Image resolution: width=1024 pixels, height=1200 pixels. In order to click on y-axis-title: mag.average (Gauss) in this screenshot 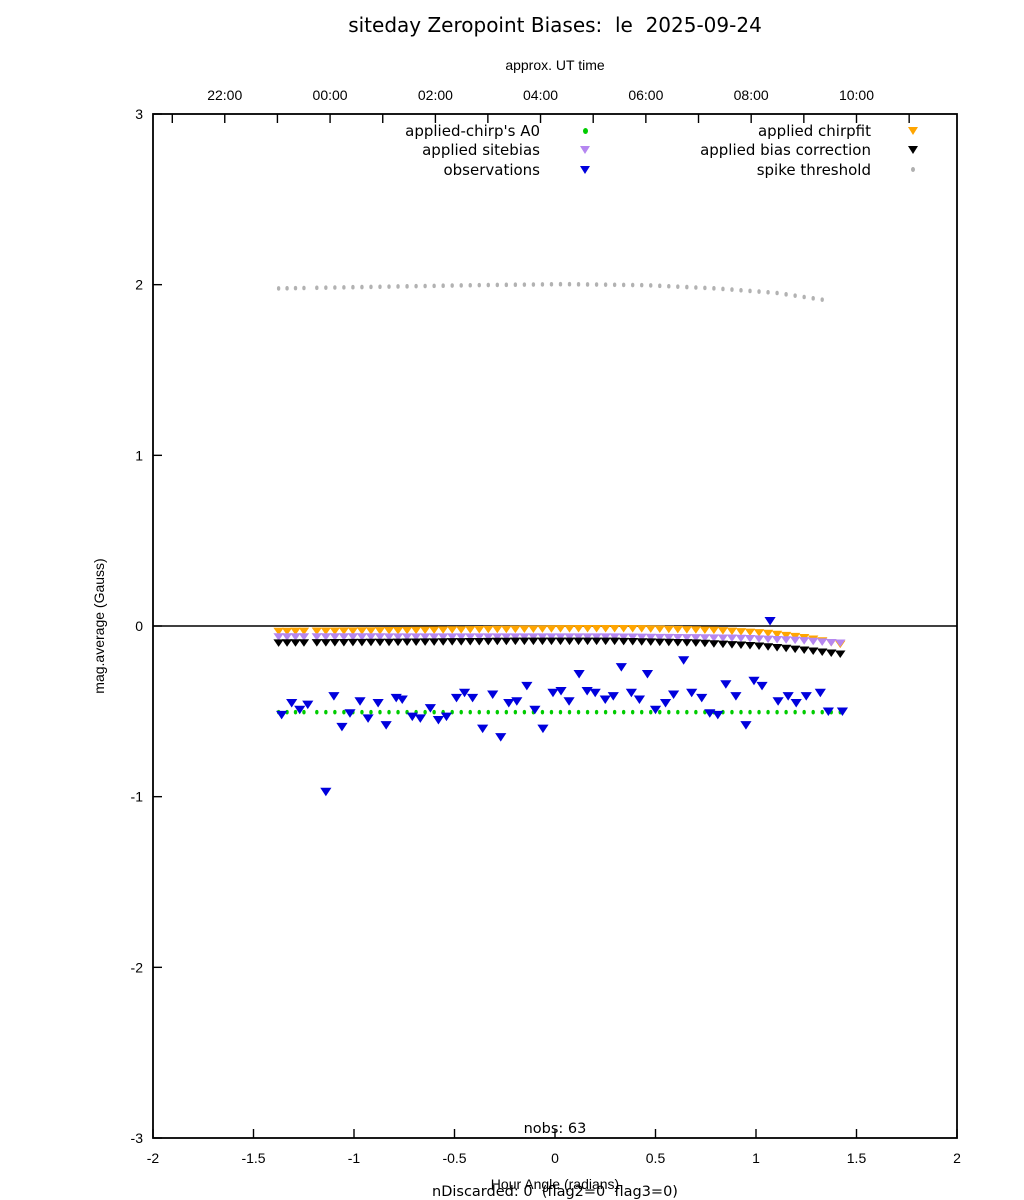, I will do `click(99, 626)`.